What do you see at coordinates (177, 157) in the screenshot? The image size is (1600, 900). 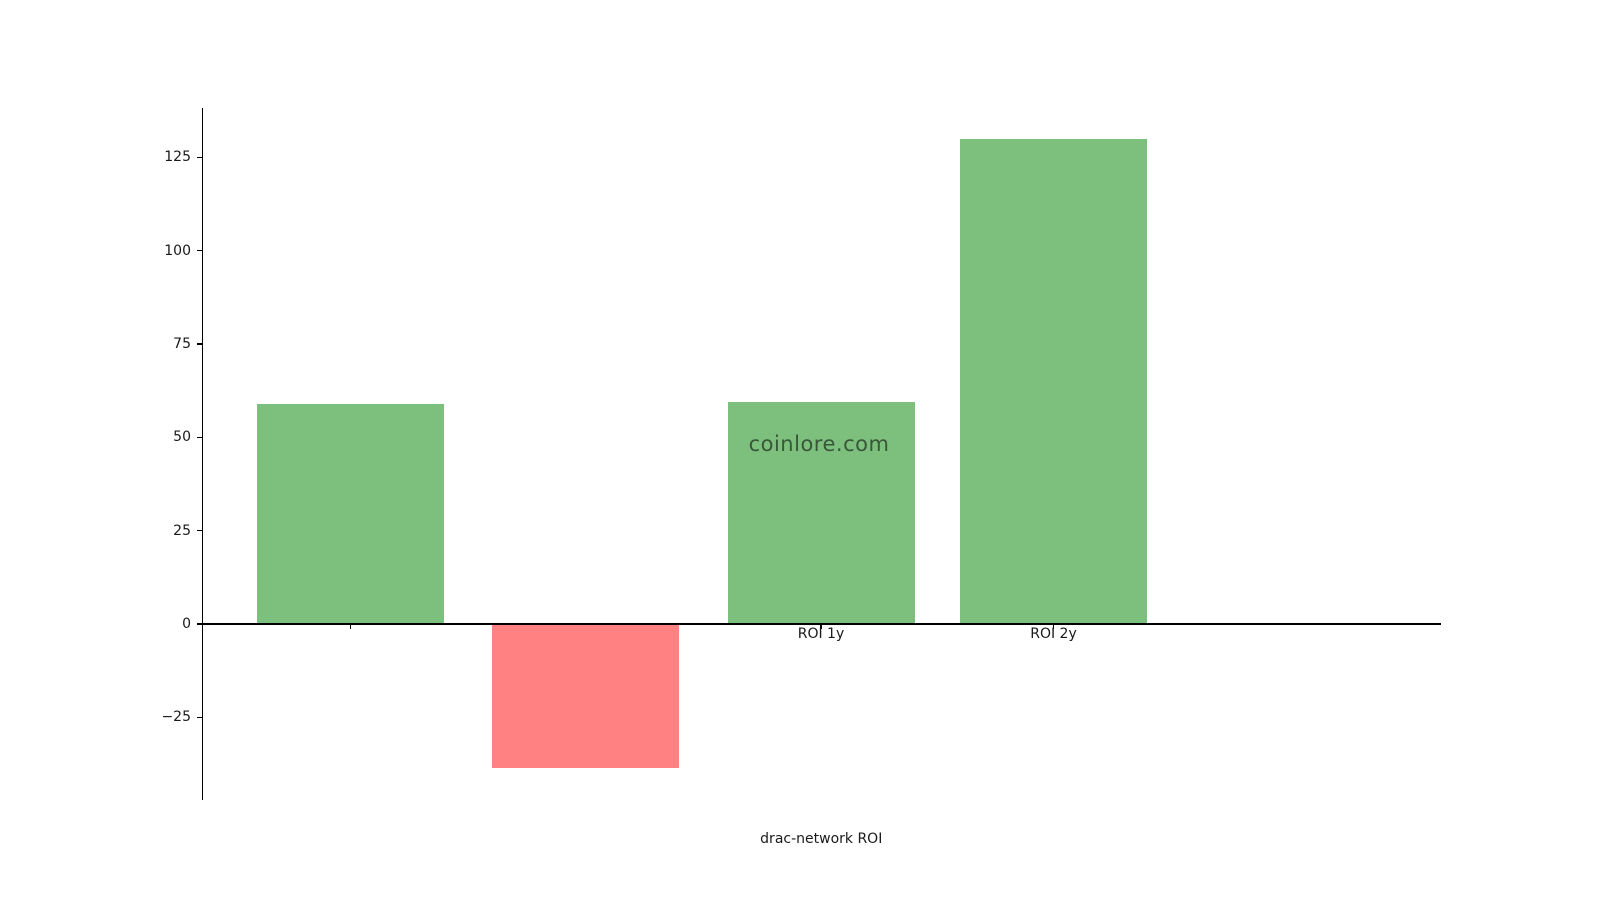 I see `y-tick-label: 125` at bounding box center [177, 157].